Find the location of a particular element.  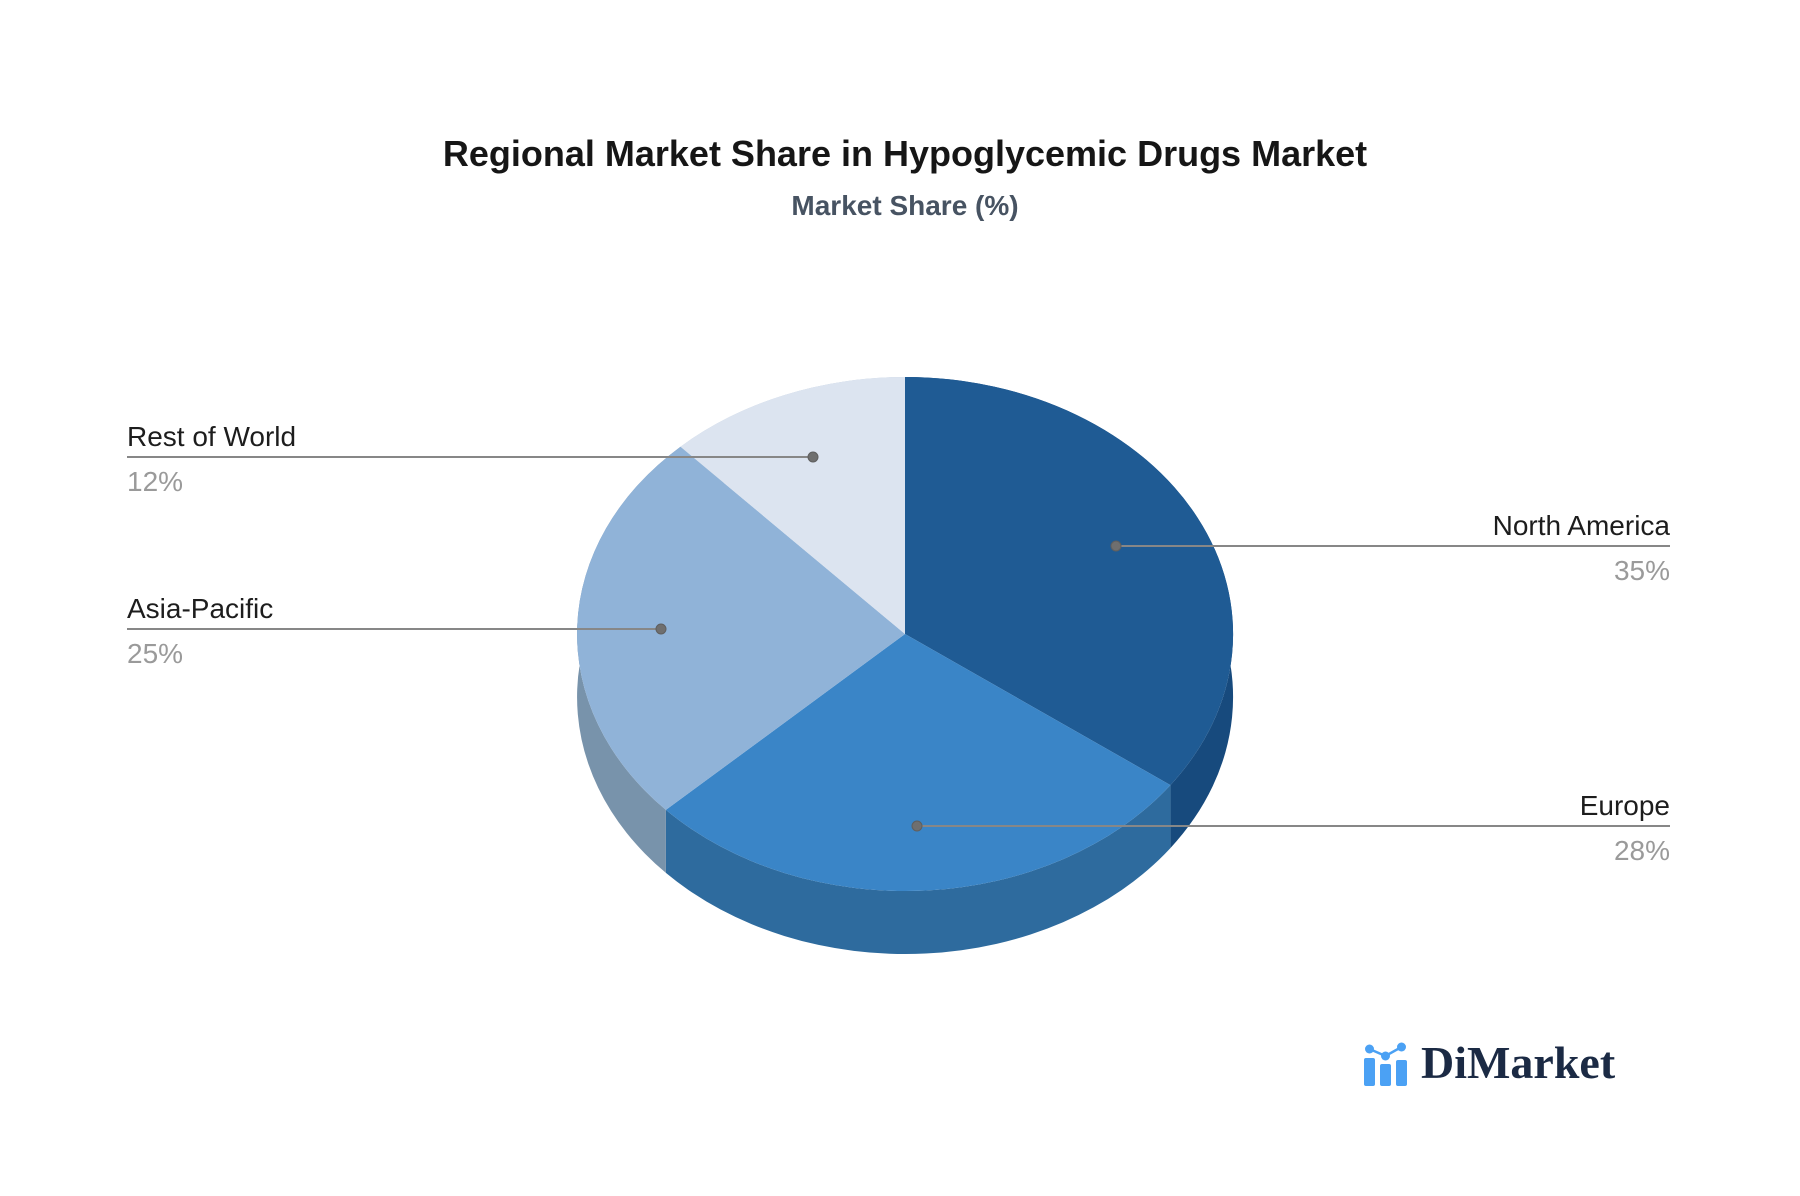

slice-percentage: 35% is located at coordinates (1641, 570).